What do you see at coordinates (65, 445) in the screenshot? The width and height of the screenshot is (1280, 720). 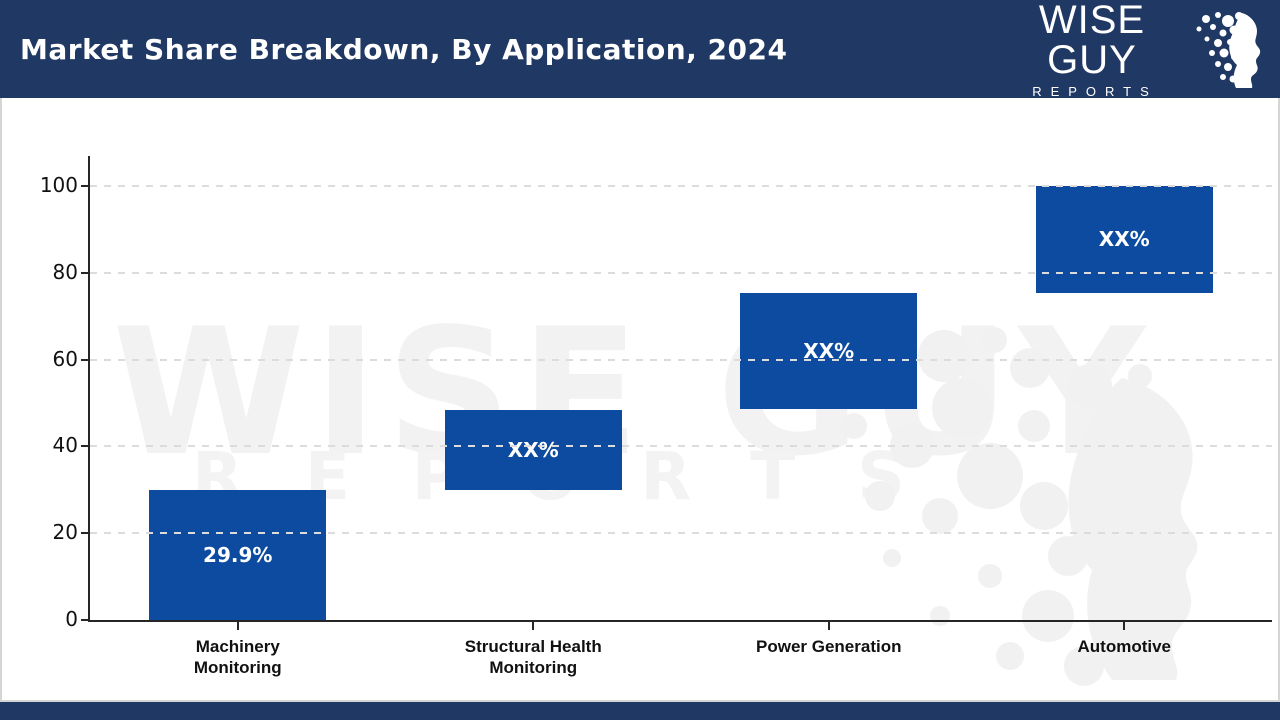 I see `y-axis-tick-label: 40` at bounding box center [65, 445].